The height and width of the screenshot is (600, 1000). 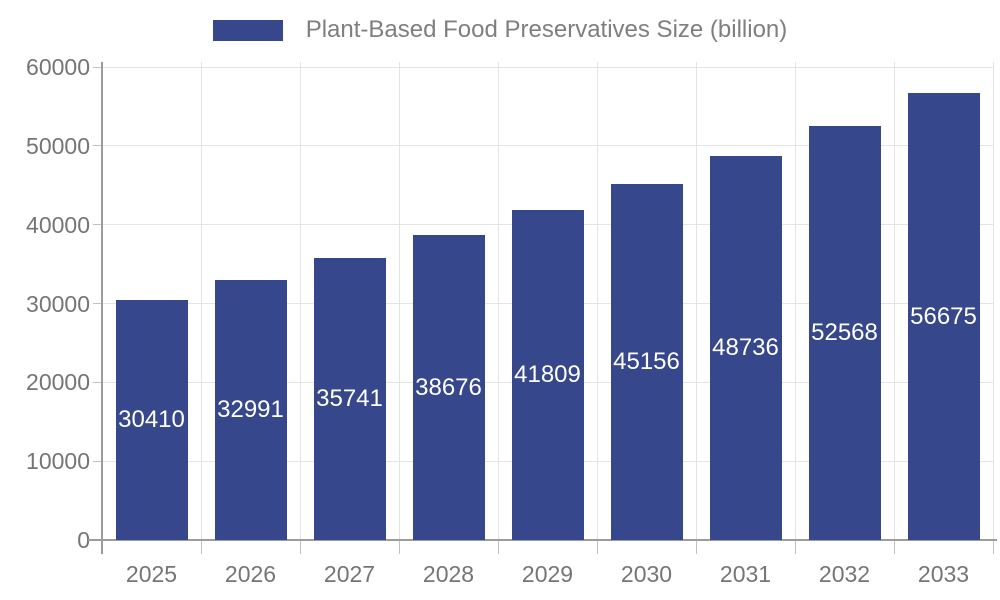 I want to click on bar-value-label: 32991, so click(x=250, y=409).